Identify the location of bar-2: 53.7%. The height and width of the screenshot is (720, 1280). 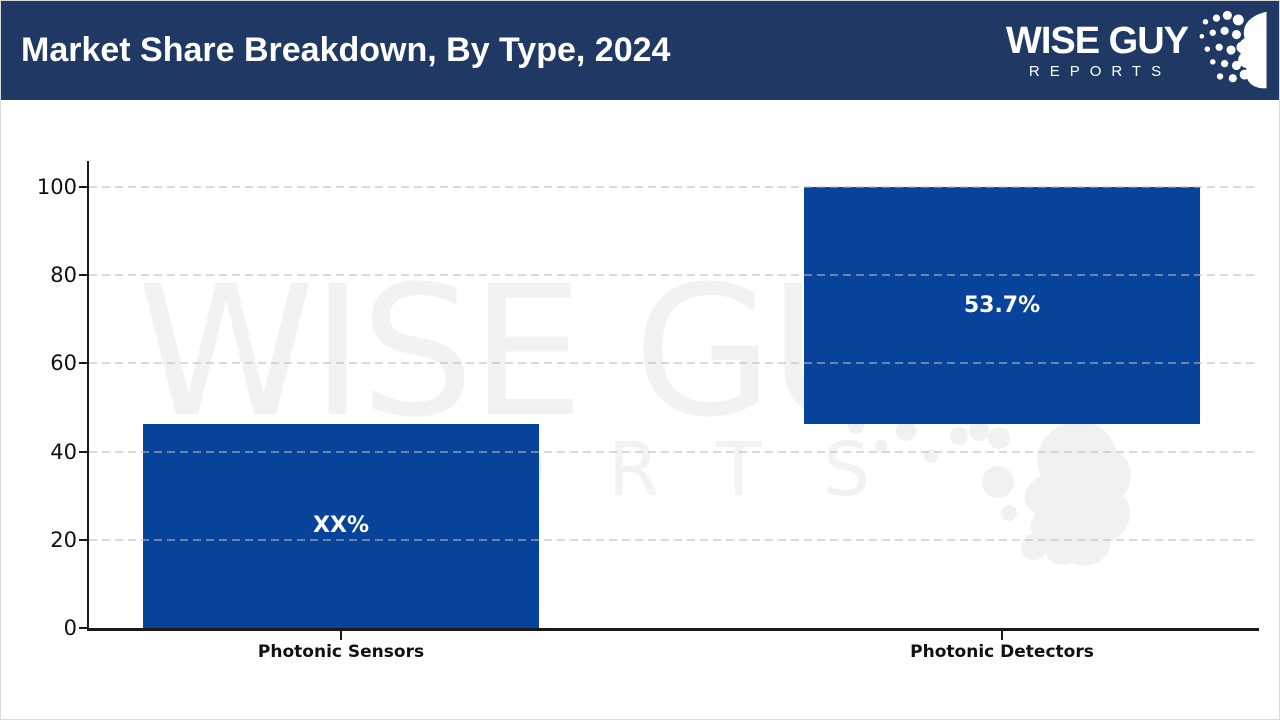
(1002, 305).